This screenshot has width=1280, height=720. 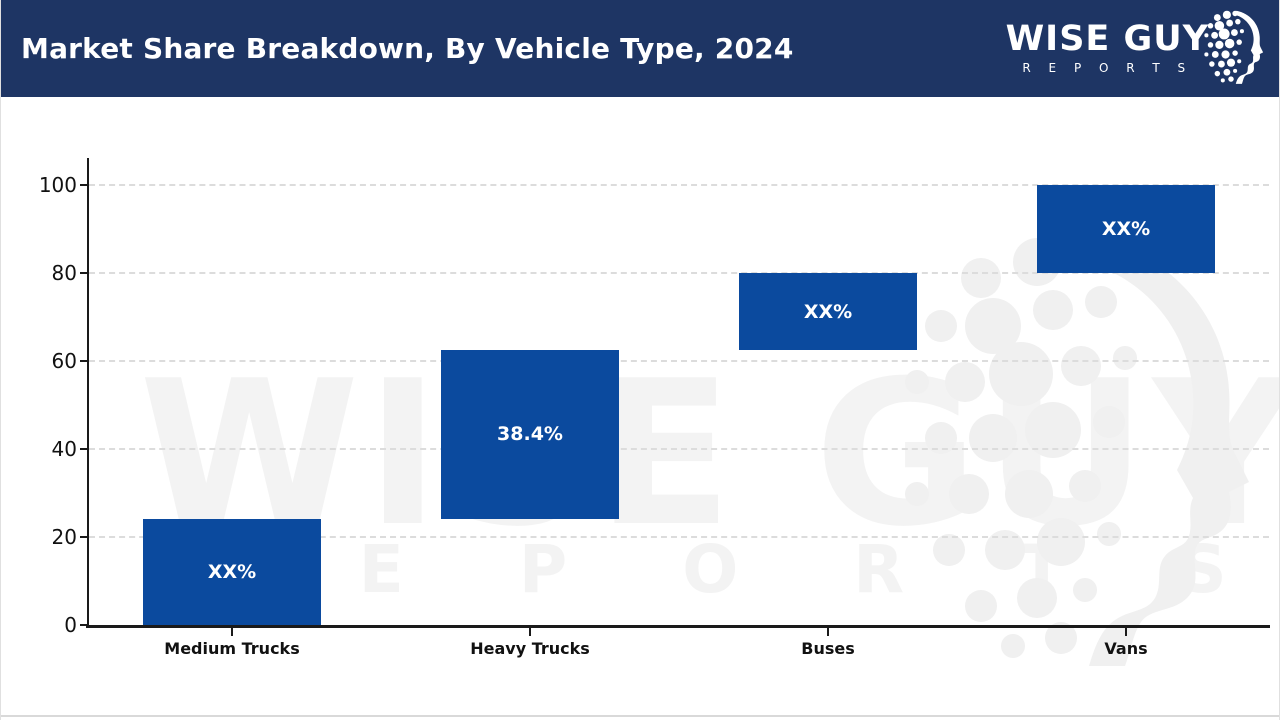 I want to click on x-tick-heavy-trucks, so click(x=530, y=632).